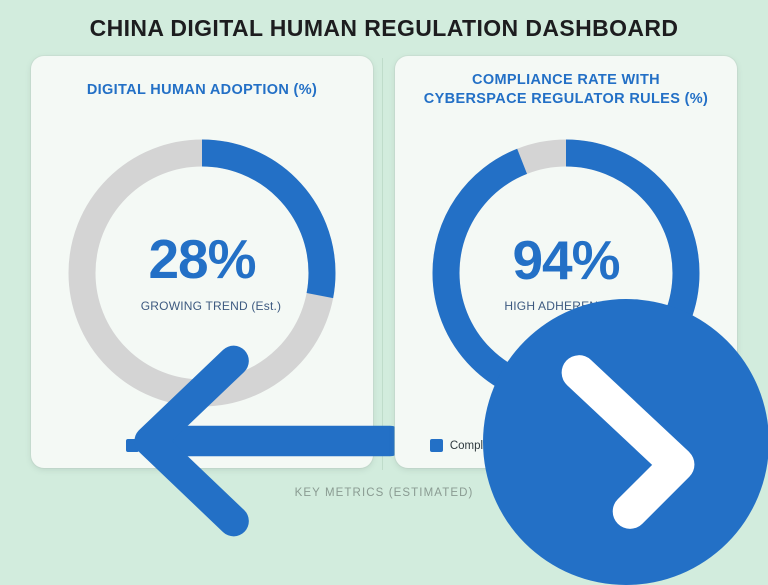 The width and height of the screenshot is (768, 585). What do you see at coordinates (256, 445) in the screenshot?
I see `legend-label: Potential` at bounding box center [256, 445].